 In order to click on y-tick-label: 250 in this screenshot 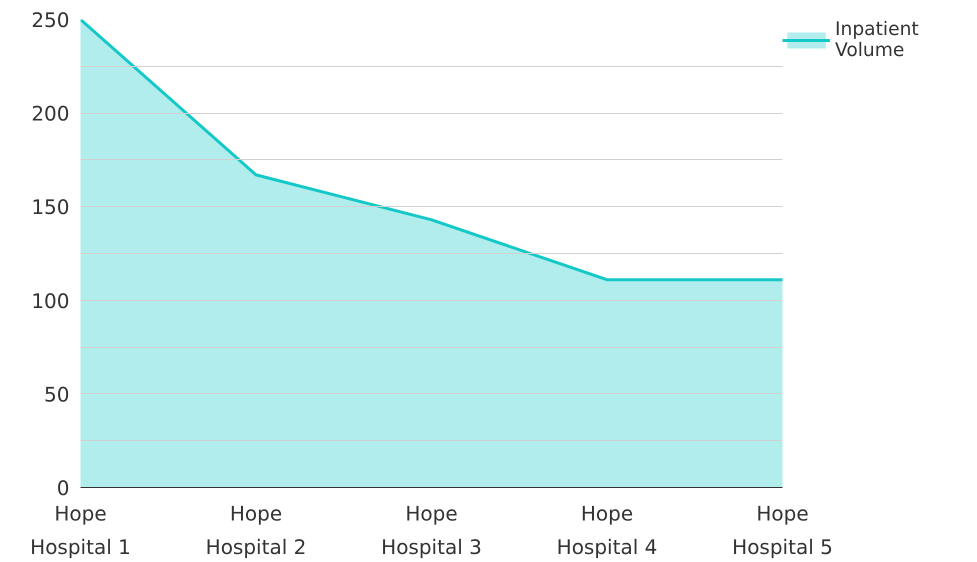, I will do `click(50, 20)`.